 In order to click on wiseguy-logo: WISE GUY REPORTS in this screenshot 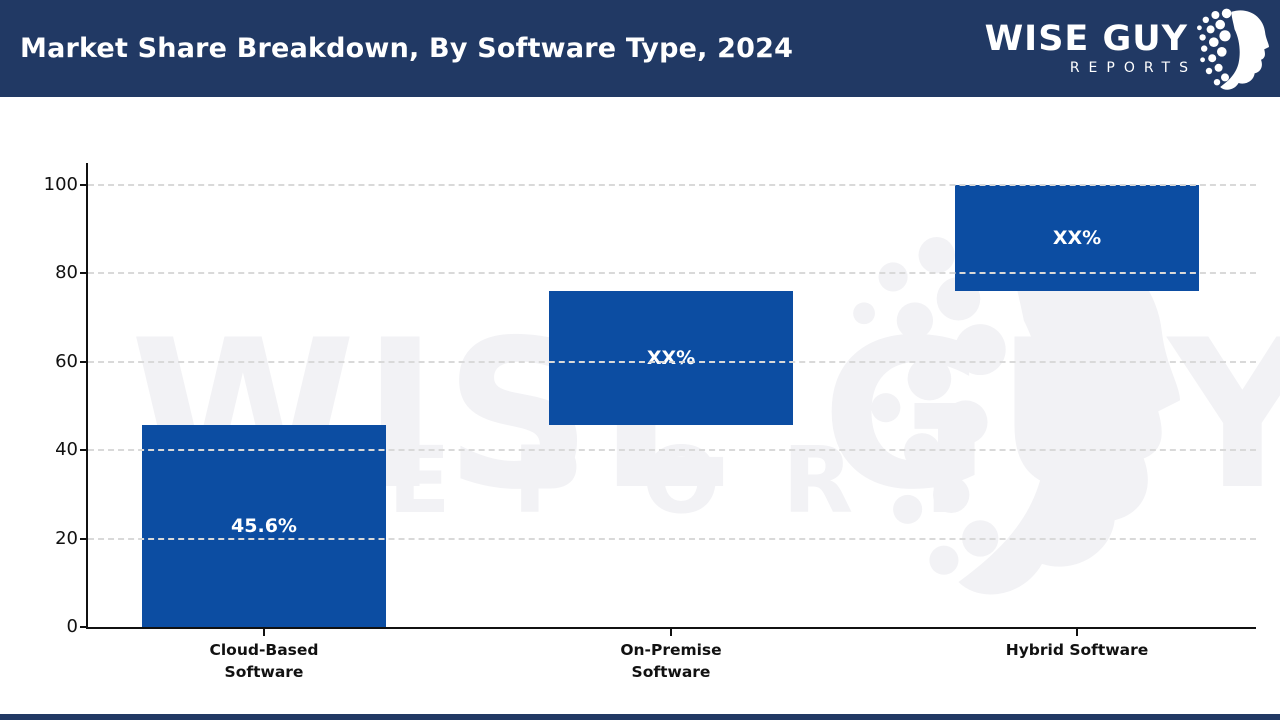, I will do `click(1127, 49)`.